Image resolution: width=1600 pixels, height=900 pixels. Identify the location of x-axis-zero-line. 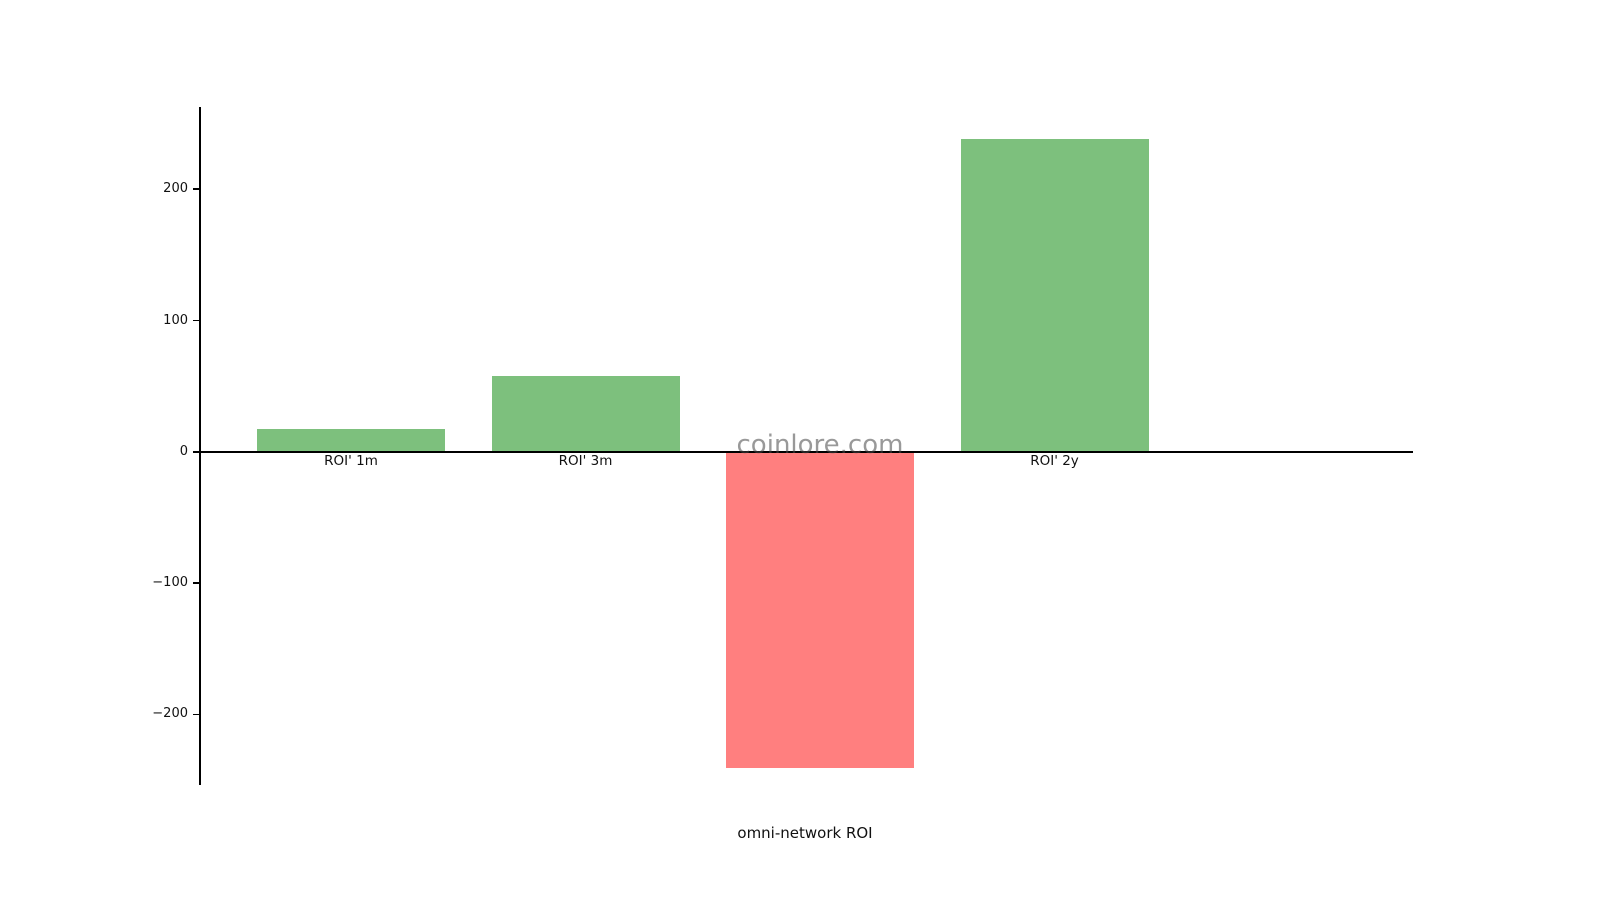
(806, 452).